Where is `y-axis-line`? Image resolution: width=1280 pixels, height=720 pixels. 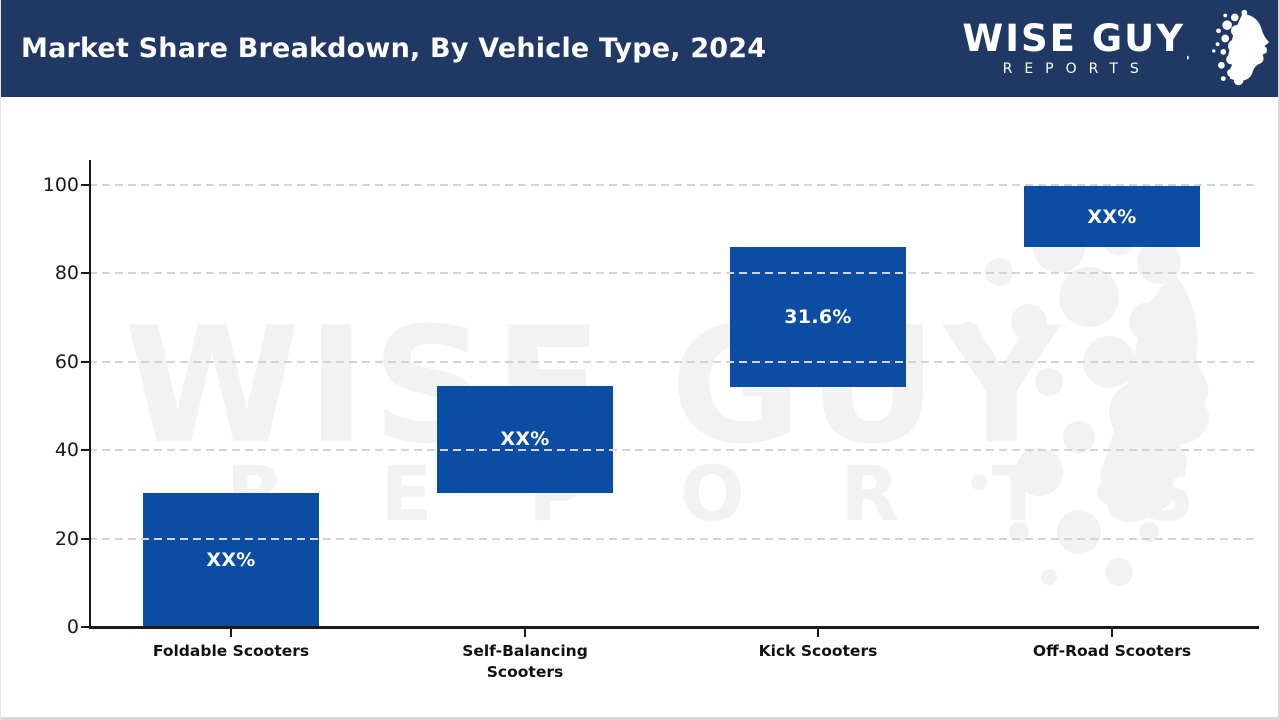 y-axis-line is located at coordinates (90, 394).